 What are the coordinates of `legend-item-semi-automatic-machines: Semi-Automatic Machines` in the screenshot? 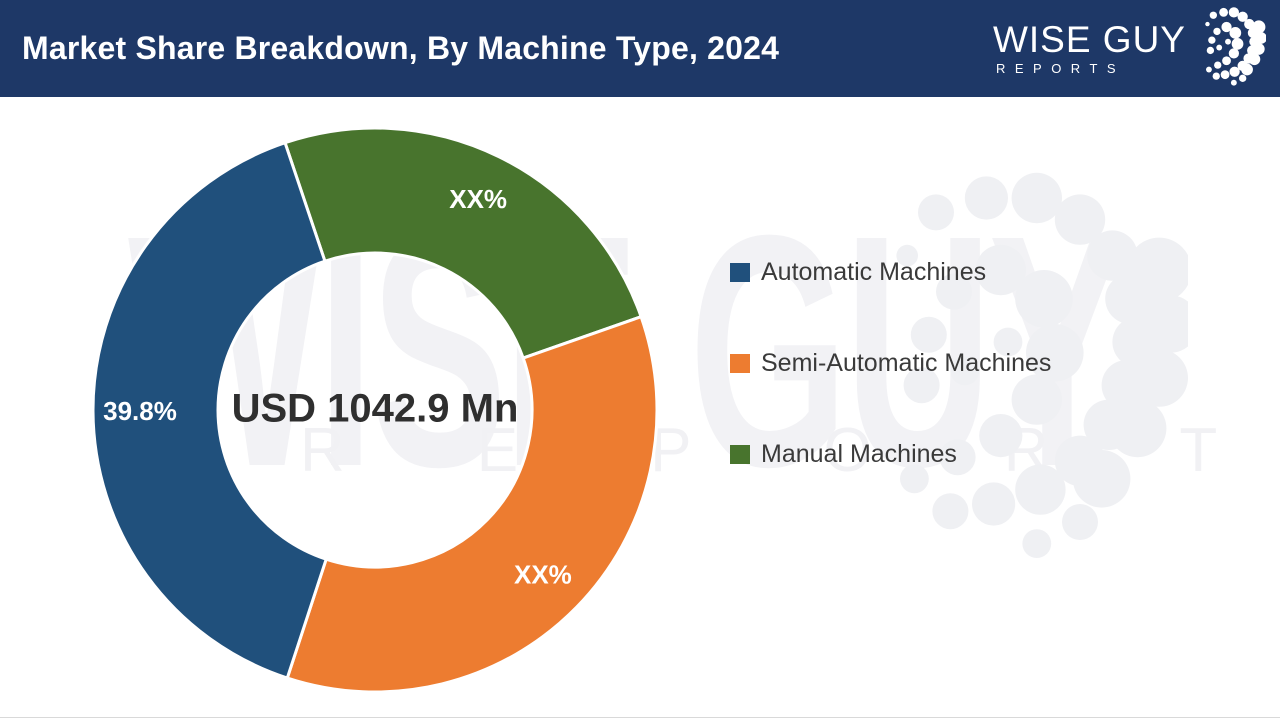 It's located at (890, 363).